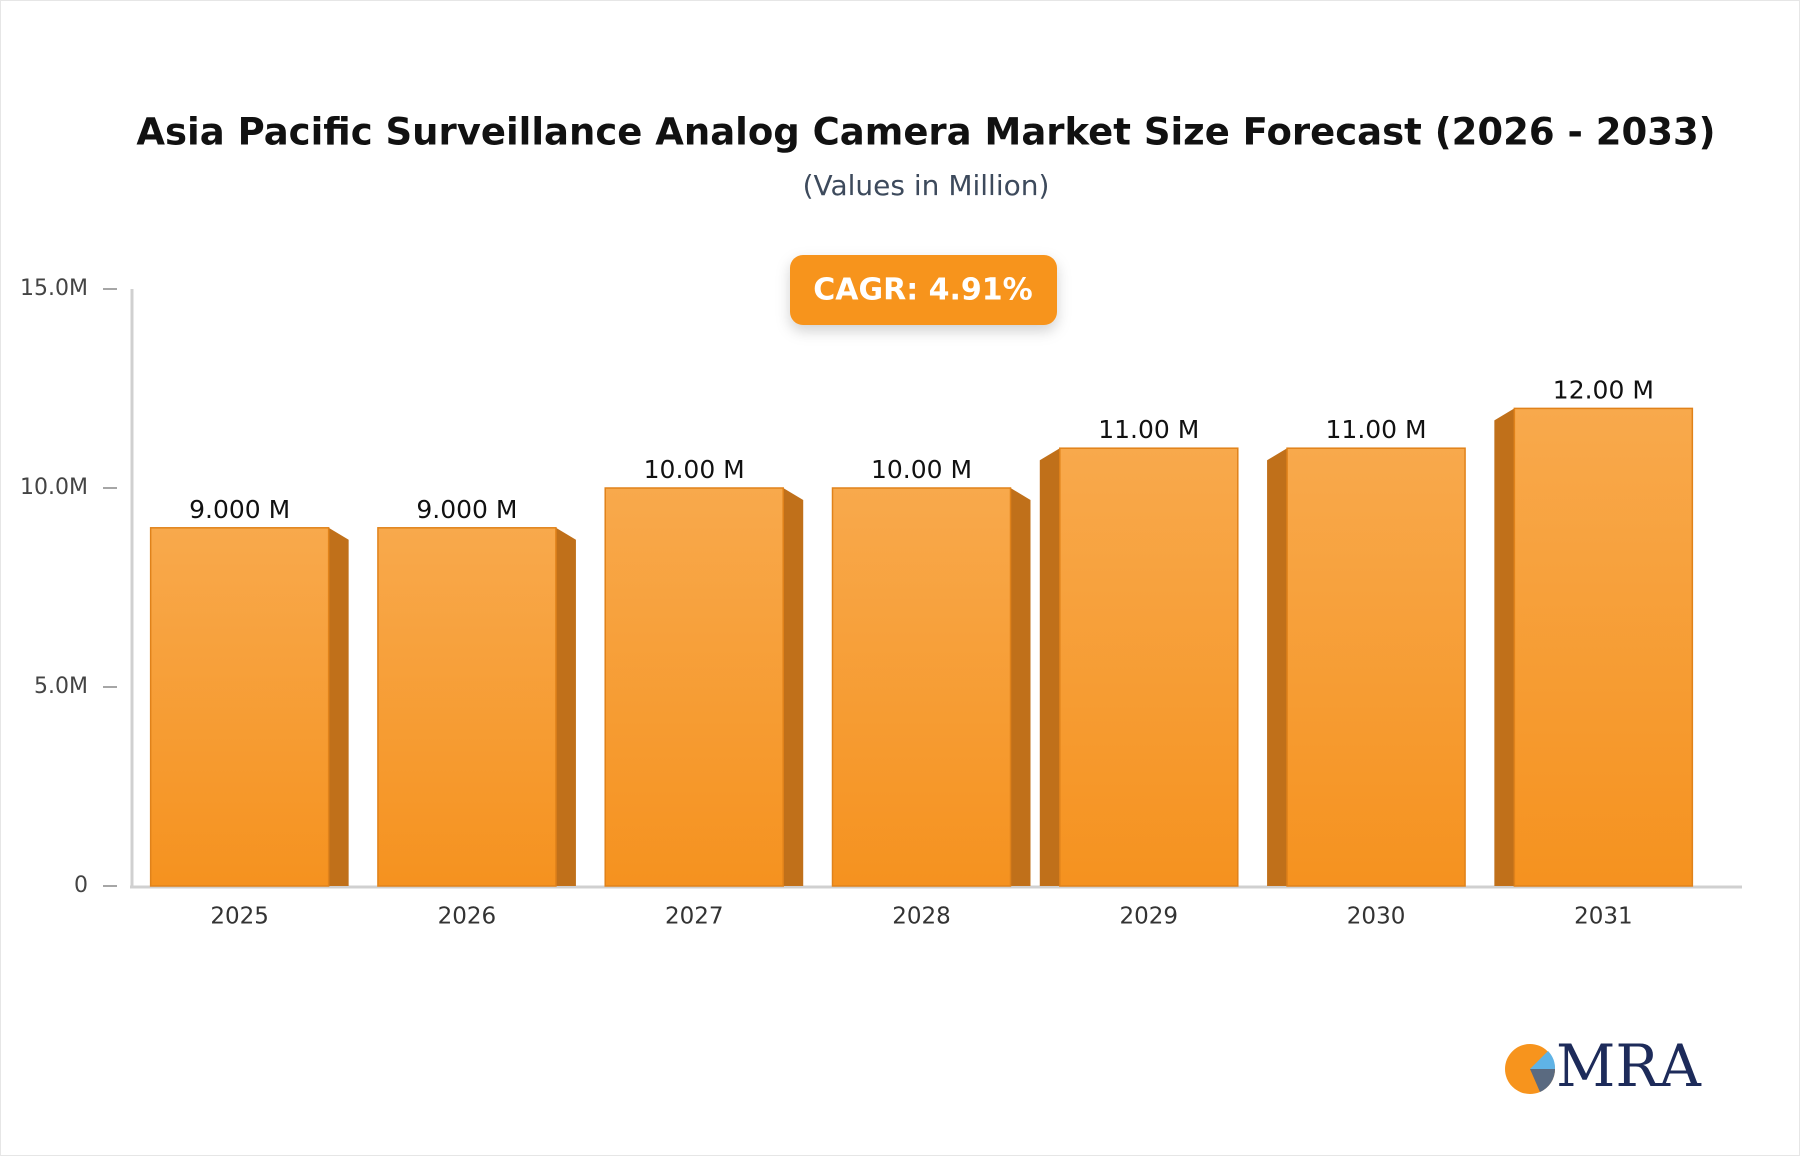 The width and height of the screenshot is (1800, 1156). I want to click on y-tick-label: 5.0M, so click(61, 686).